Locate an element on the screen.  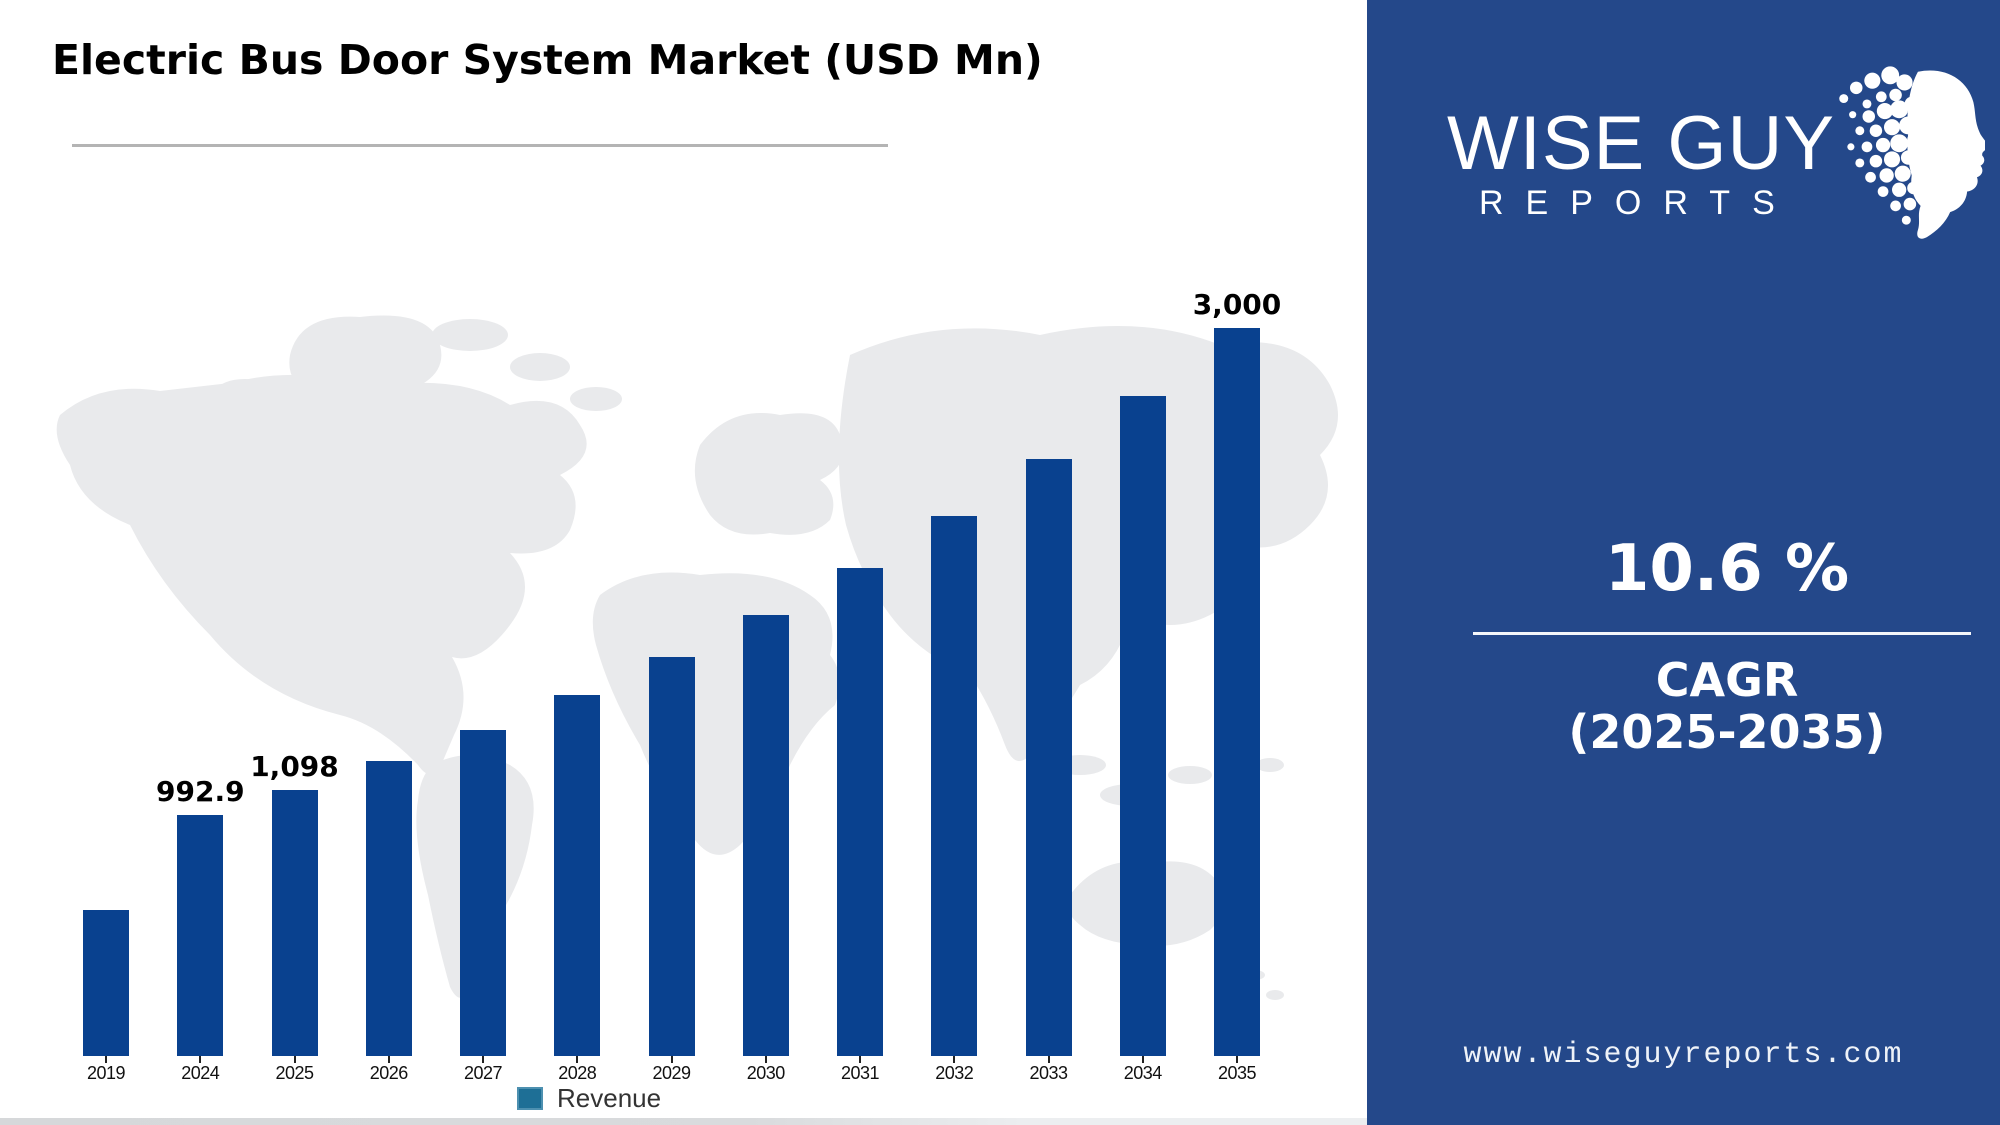
cagr-value: 10.6 % is located at coordinates (1727, 569).